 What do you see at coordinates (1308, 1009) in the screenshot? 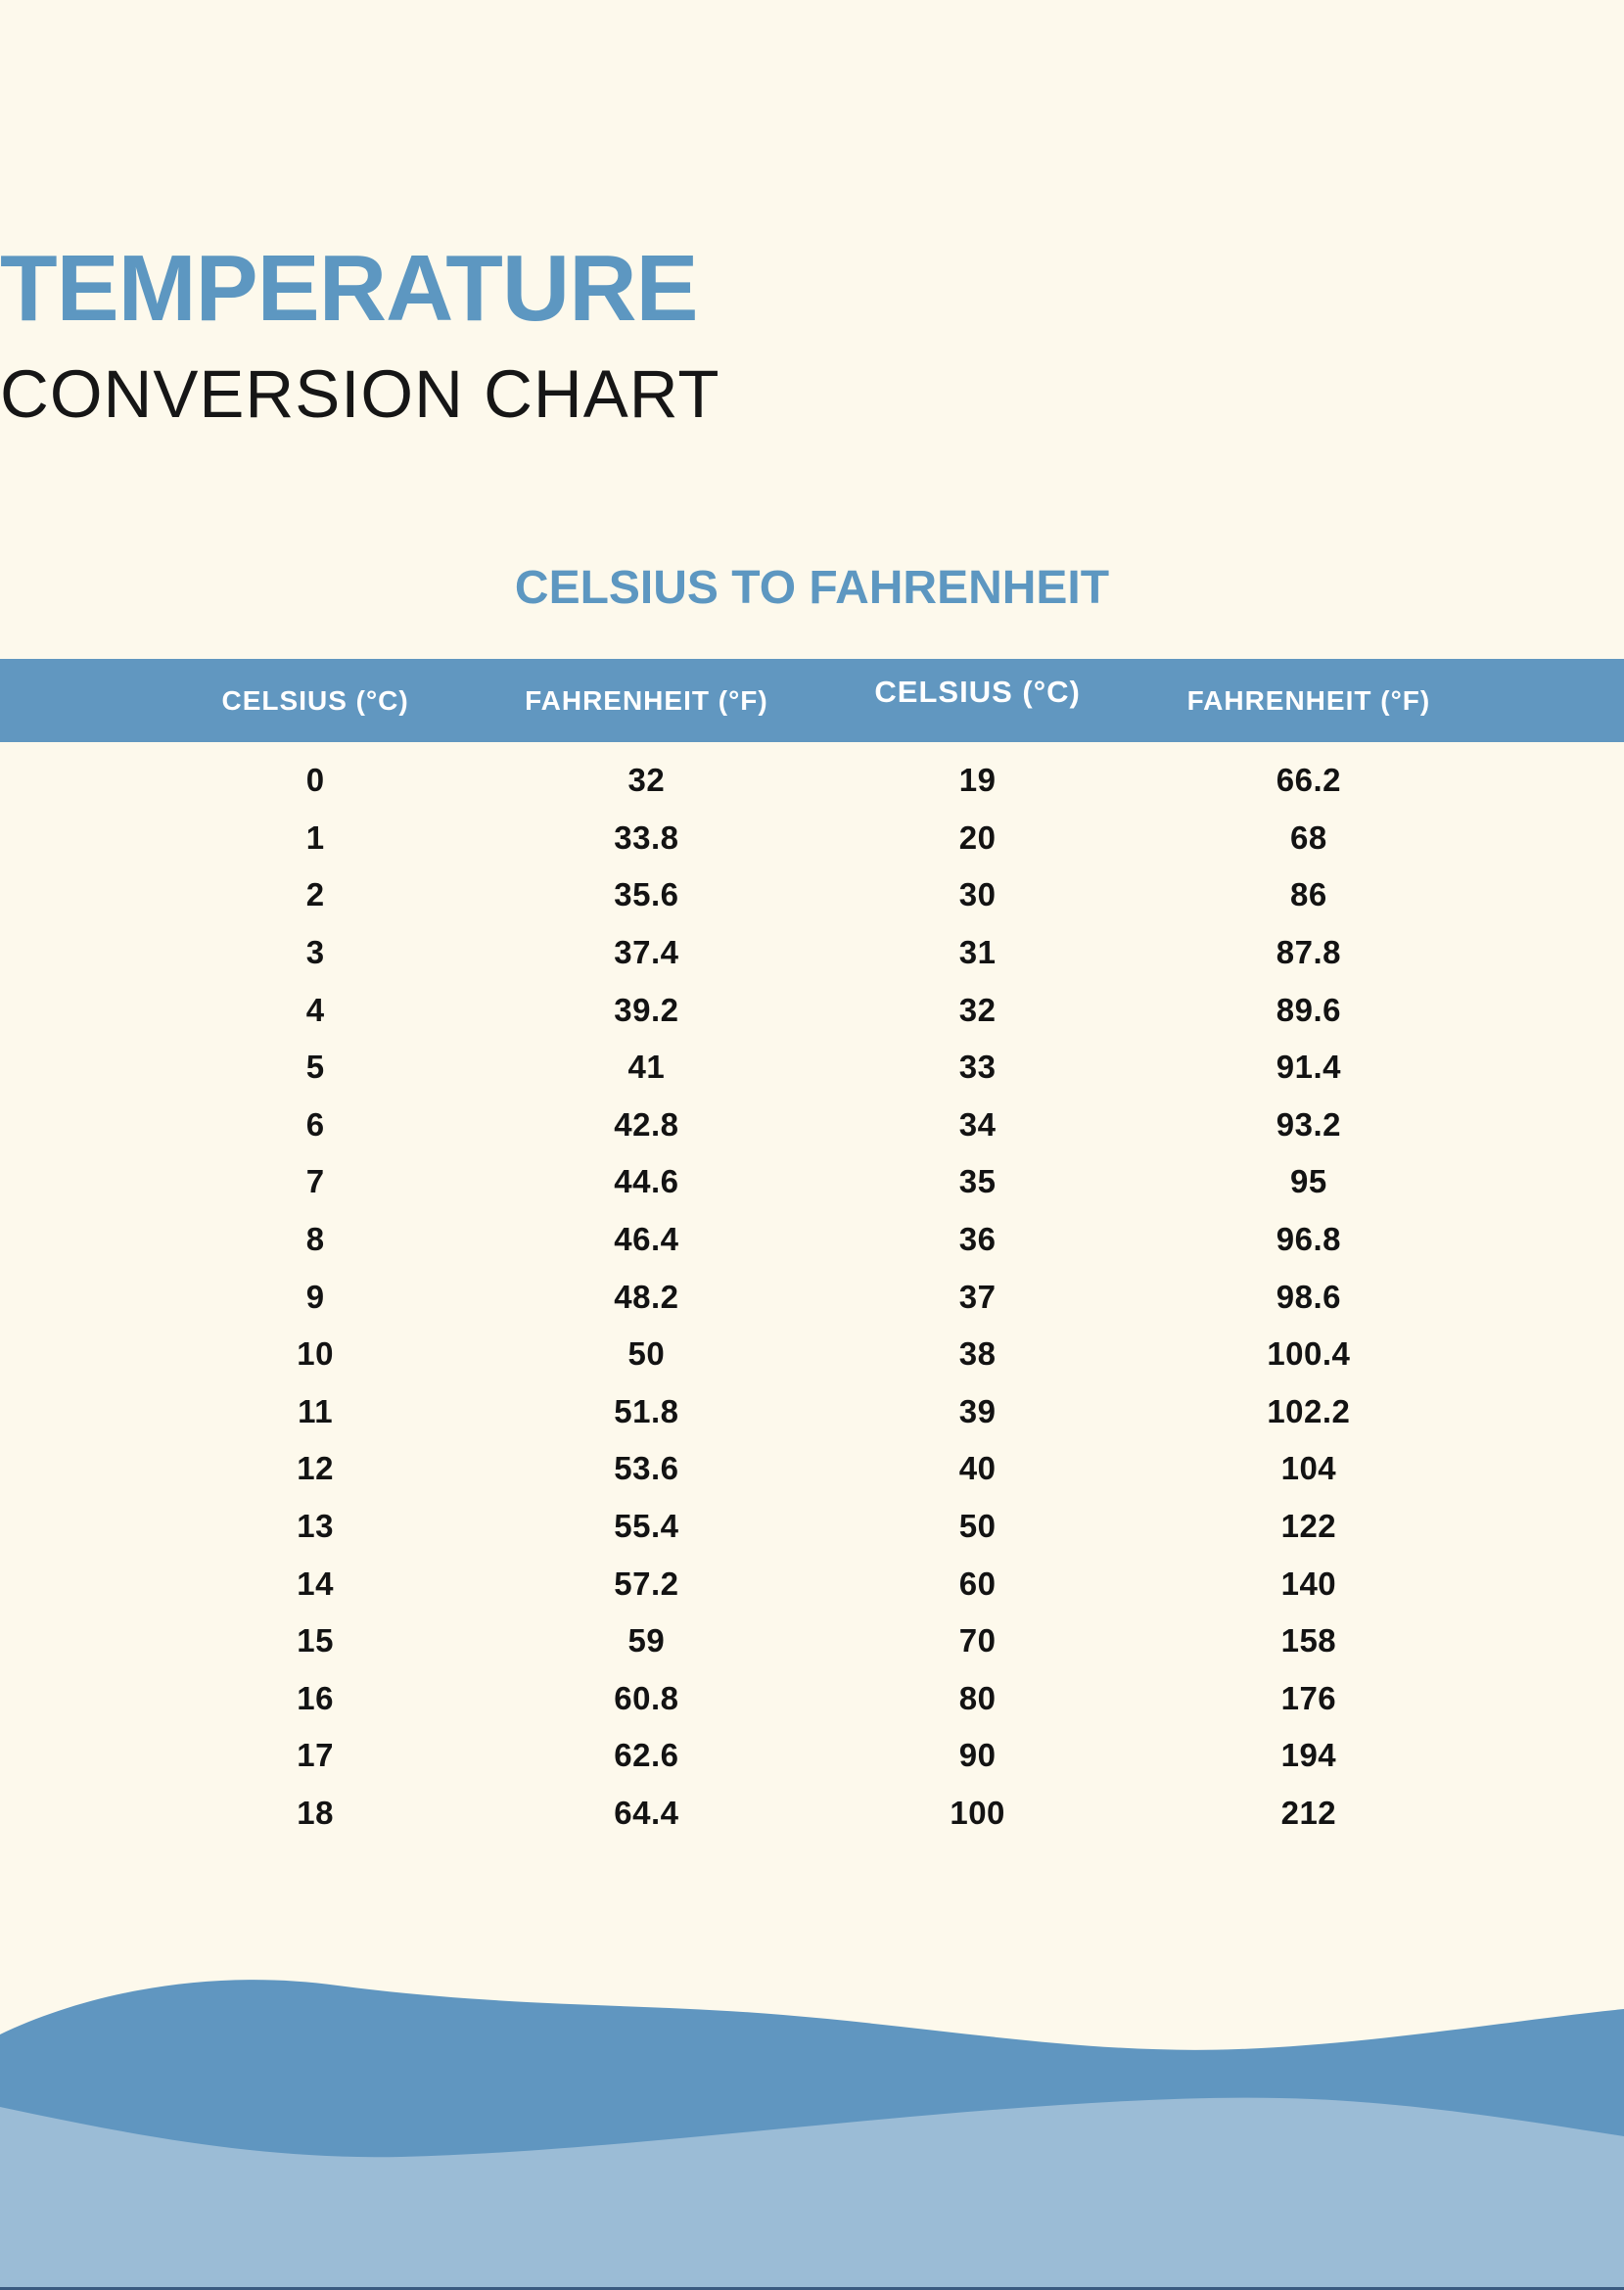
I see `fahrenheit-right-cell: 89.6` at bounding box center [1308, 1009].